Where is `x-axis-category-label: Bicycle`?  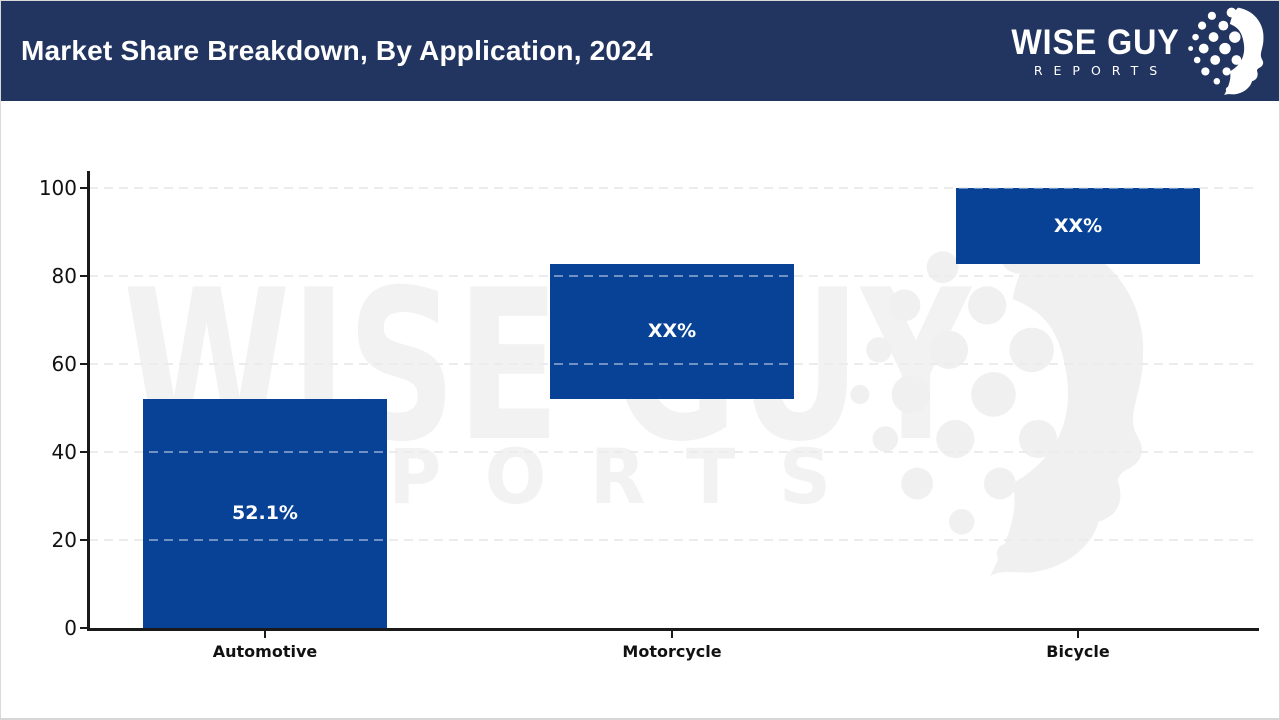 x-axis-category-label: Bicycle is located at coordinates (1078, 651).